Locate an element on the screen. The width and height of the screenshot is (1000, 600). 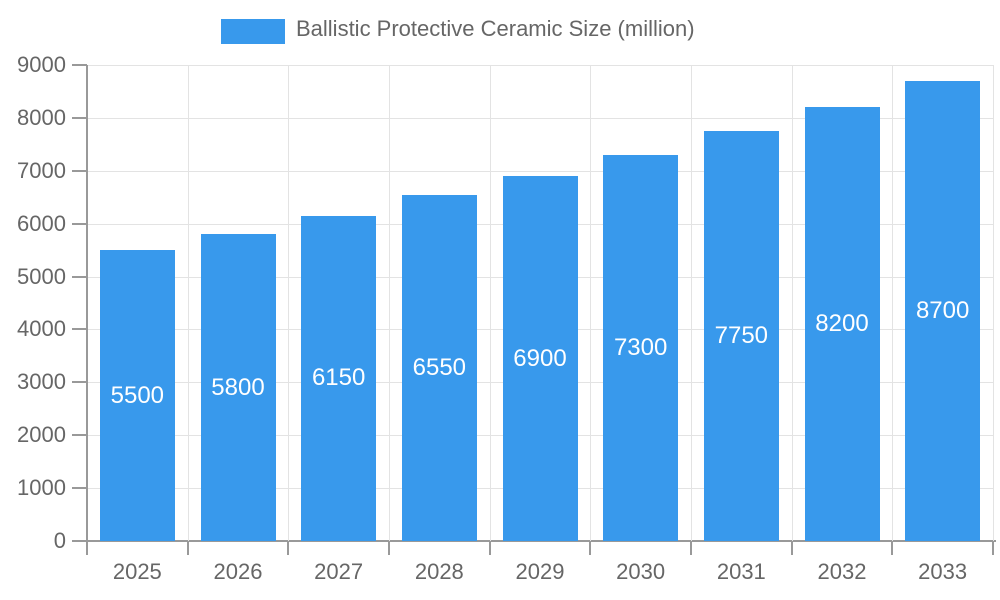
bar-value-label-2030: 7300 is located at coordinates (640, 347).